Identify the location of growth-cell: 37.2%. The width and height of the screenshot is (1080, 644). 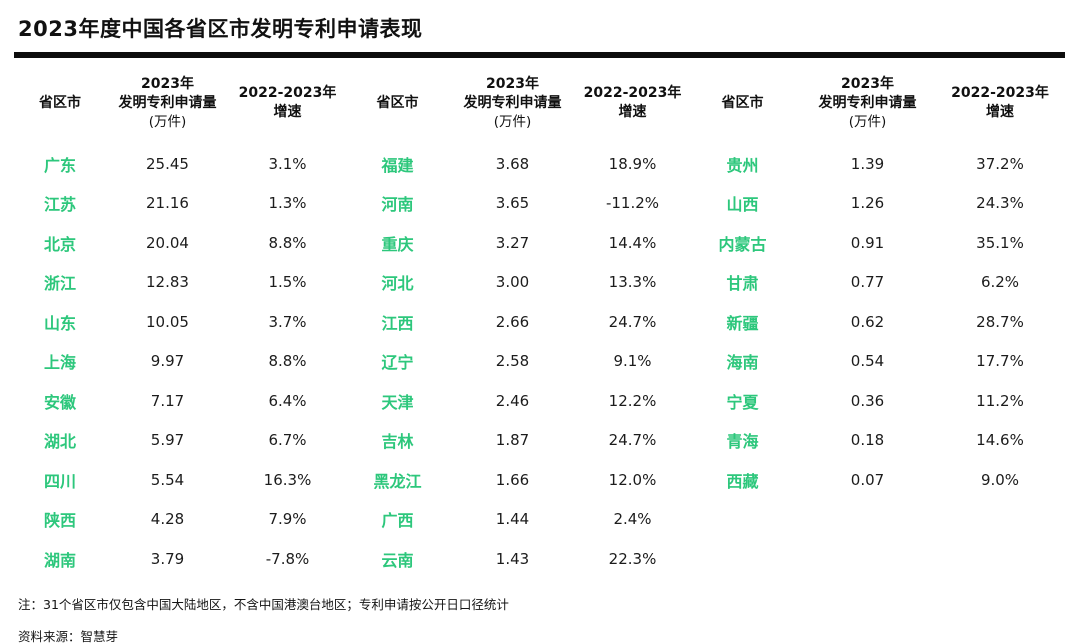
(1000, 163).